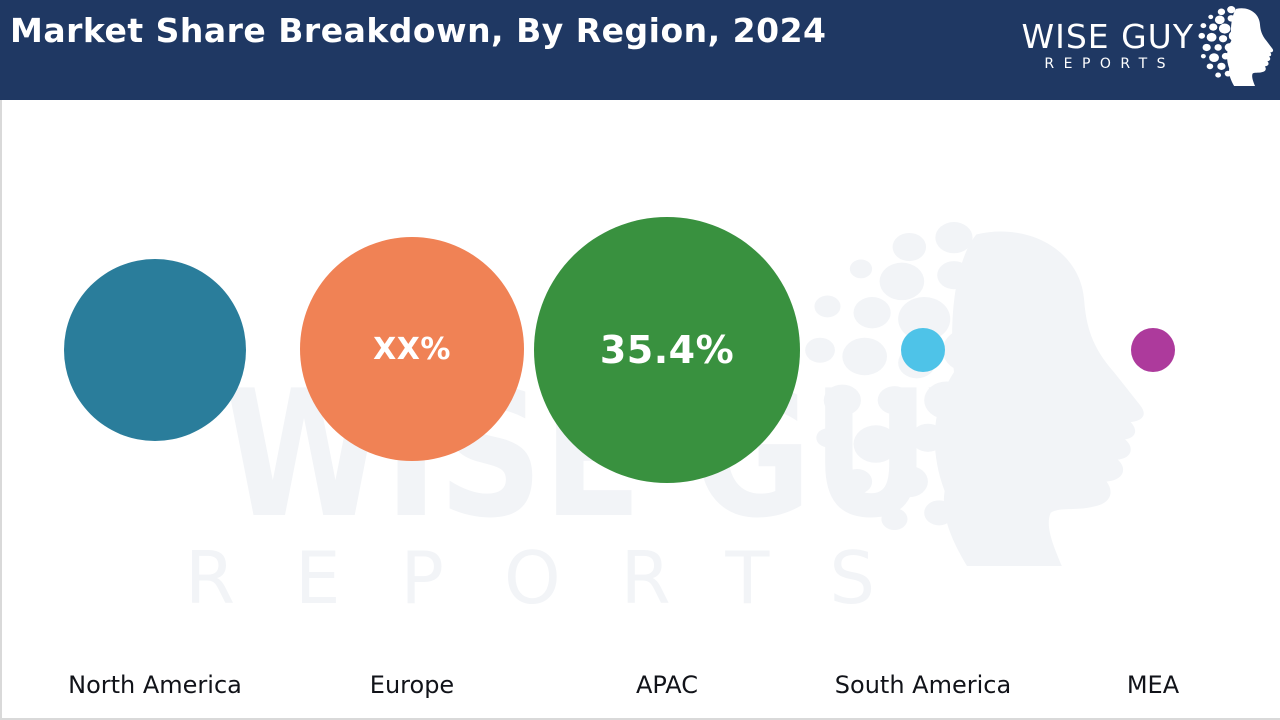 The image size is (1280, 720). Describe the element at coordinates (923, 350) in the screenshot. I see `bubble-south-america` at that location.